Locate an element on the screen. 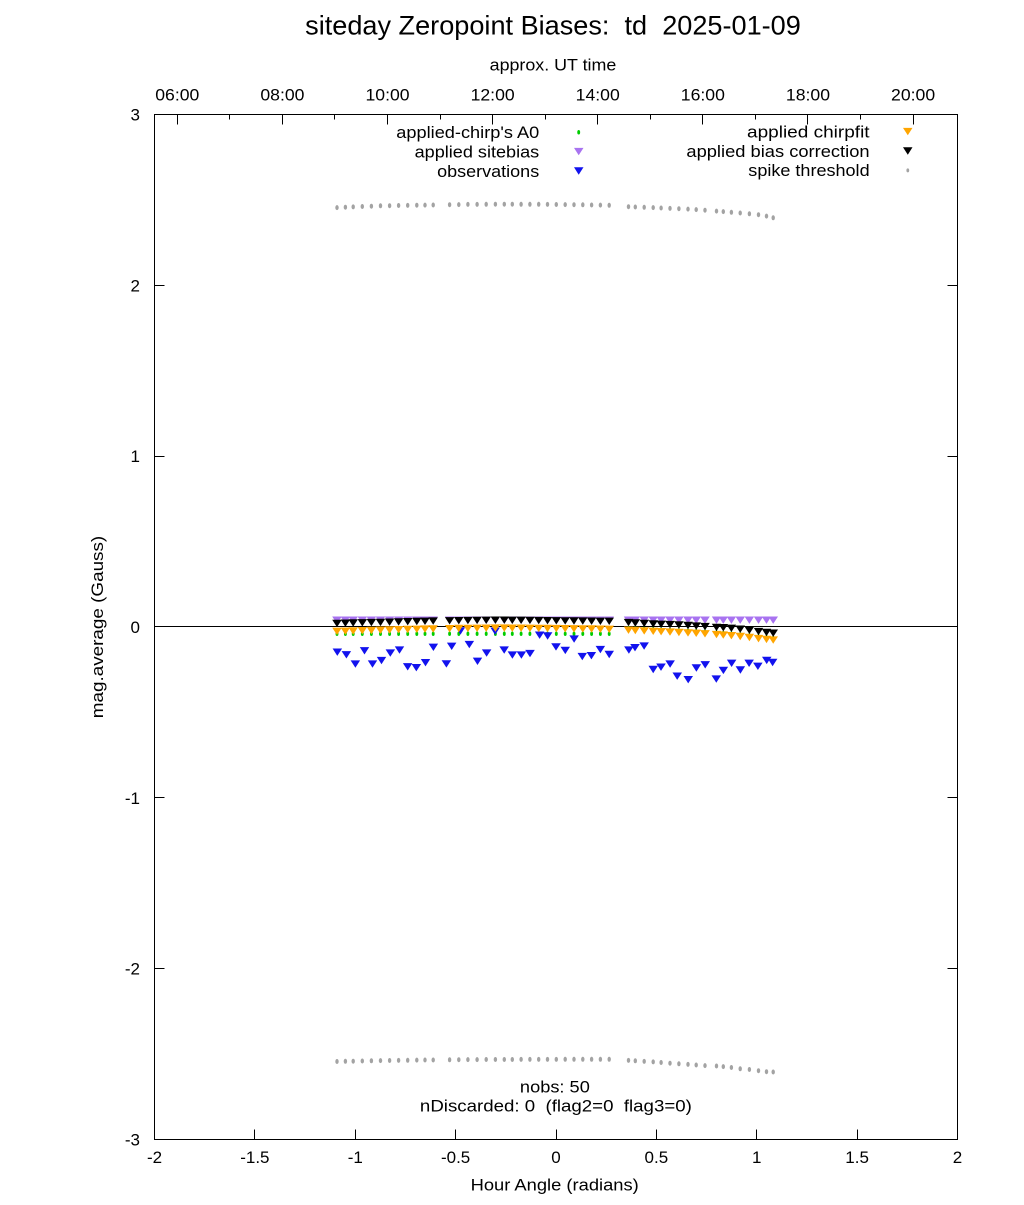  svg-text: -3 is located at coordinates (132, 1140).